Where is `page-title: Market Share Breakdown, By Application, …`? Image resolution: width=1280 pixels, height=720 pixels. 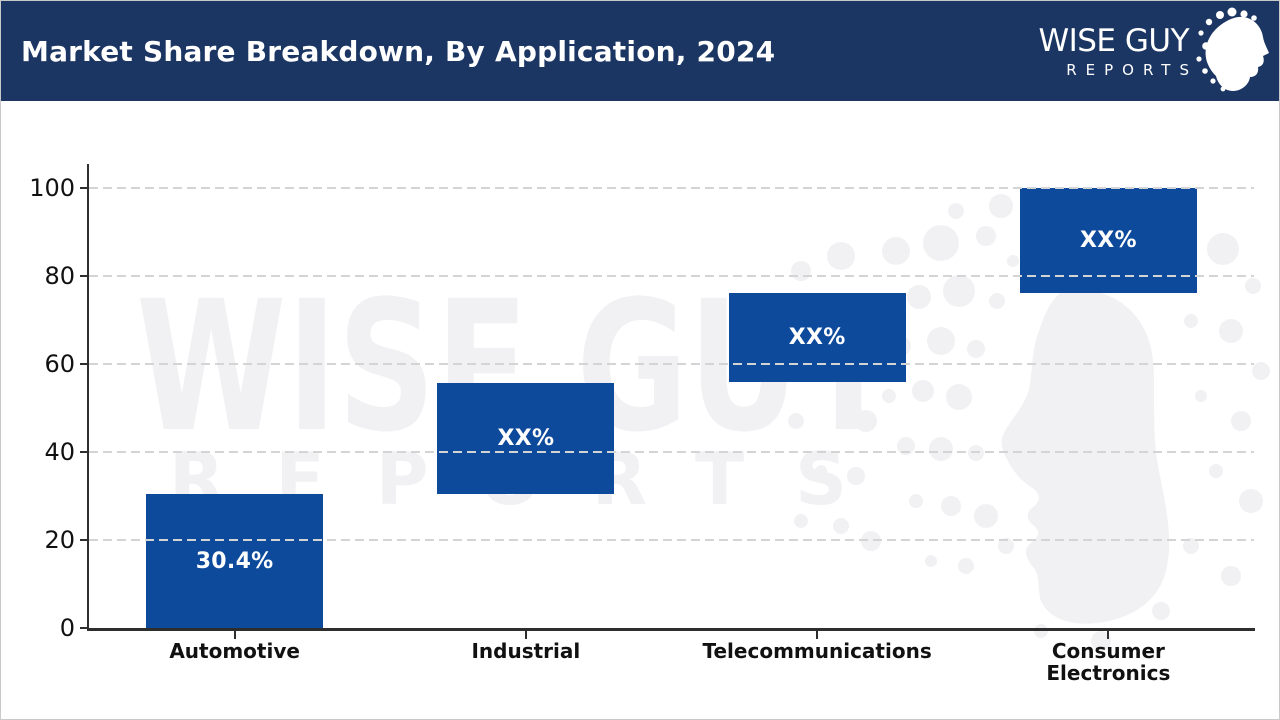 page-title: Market Share Breakdown, By Application, … is located at coordinates (398, 51).